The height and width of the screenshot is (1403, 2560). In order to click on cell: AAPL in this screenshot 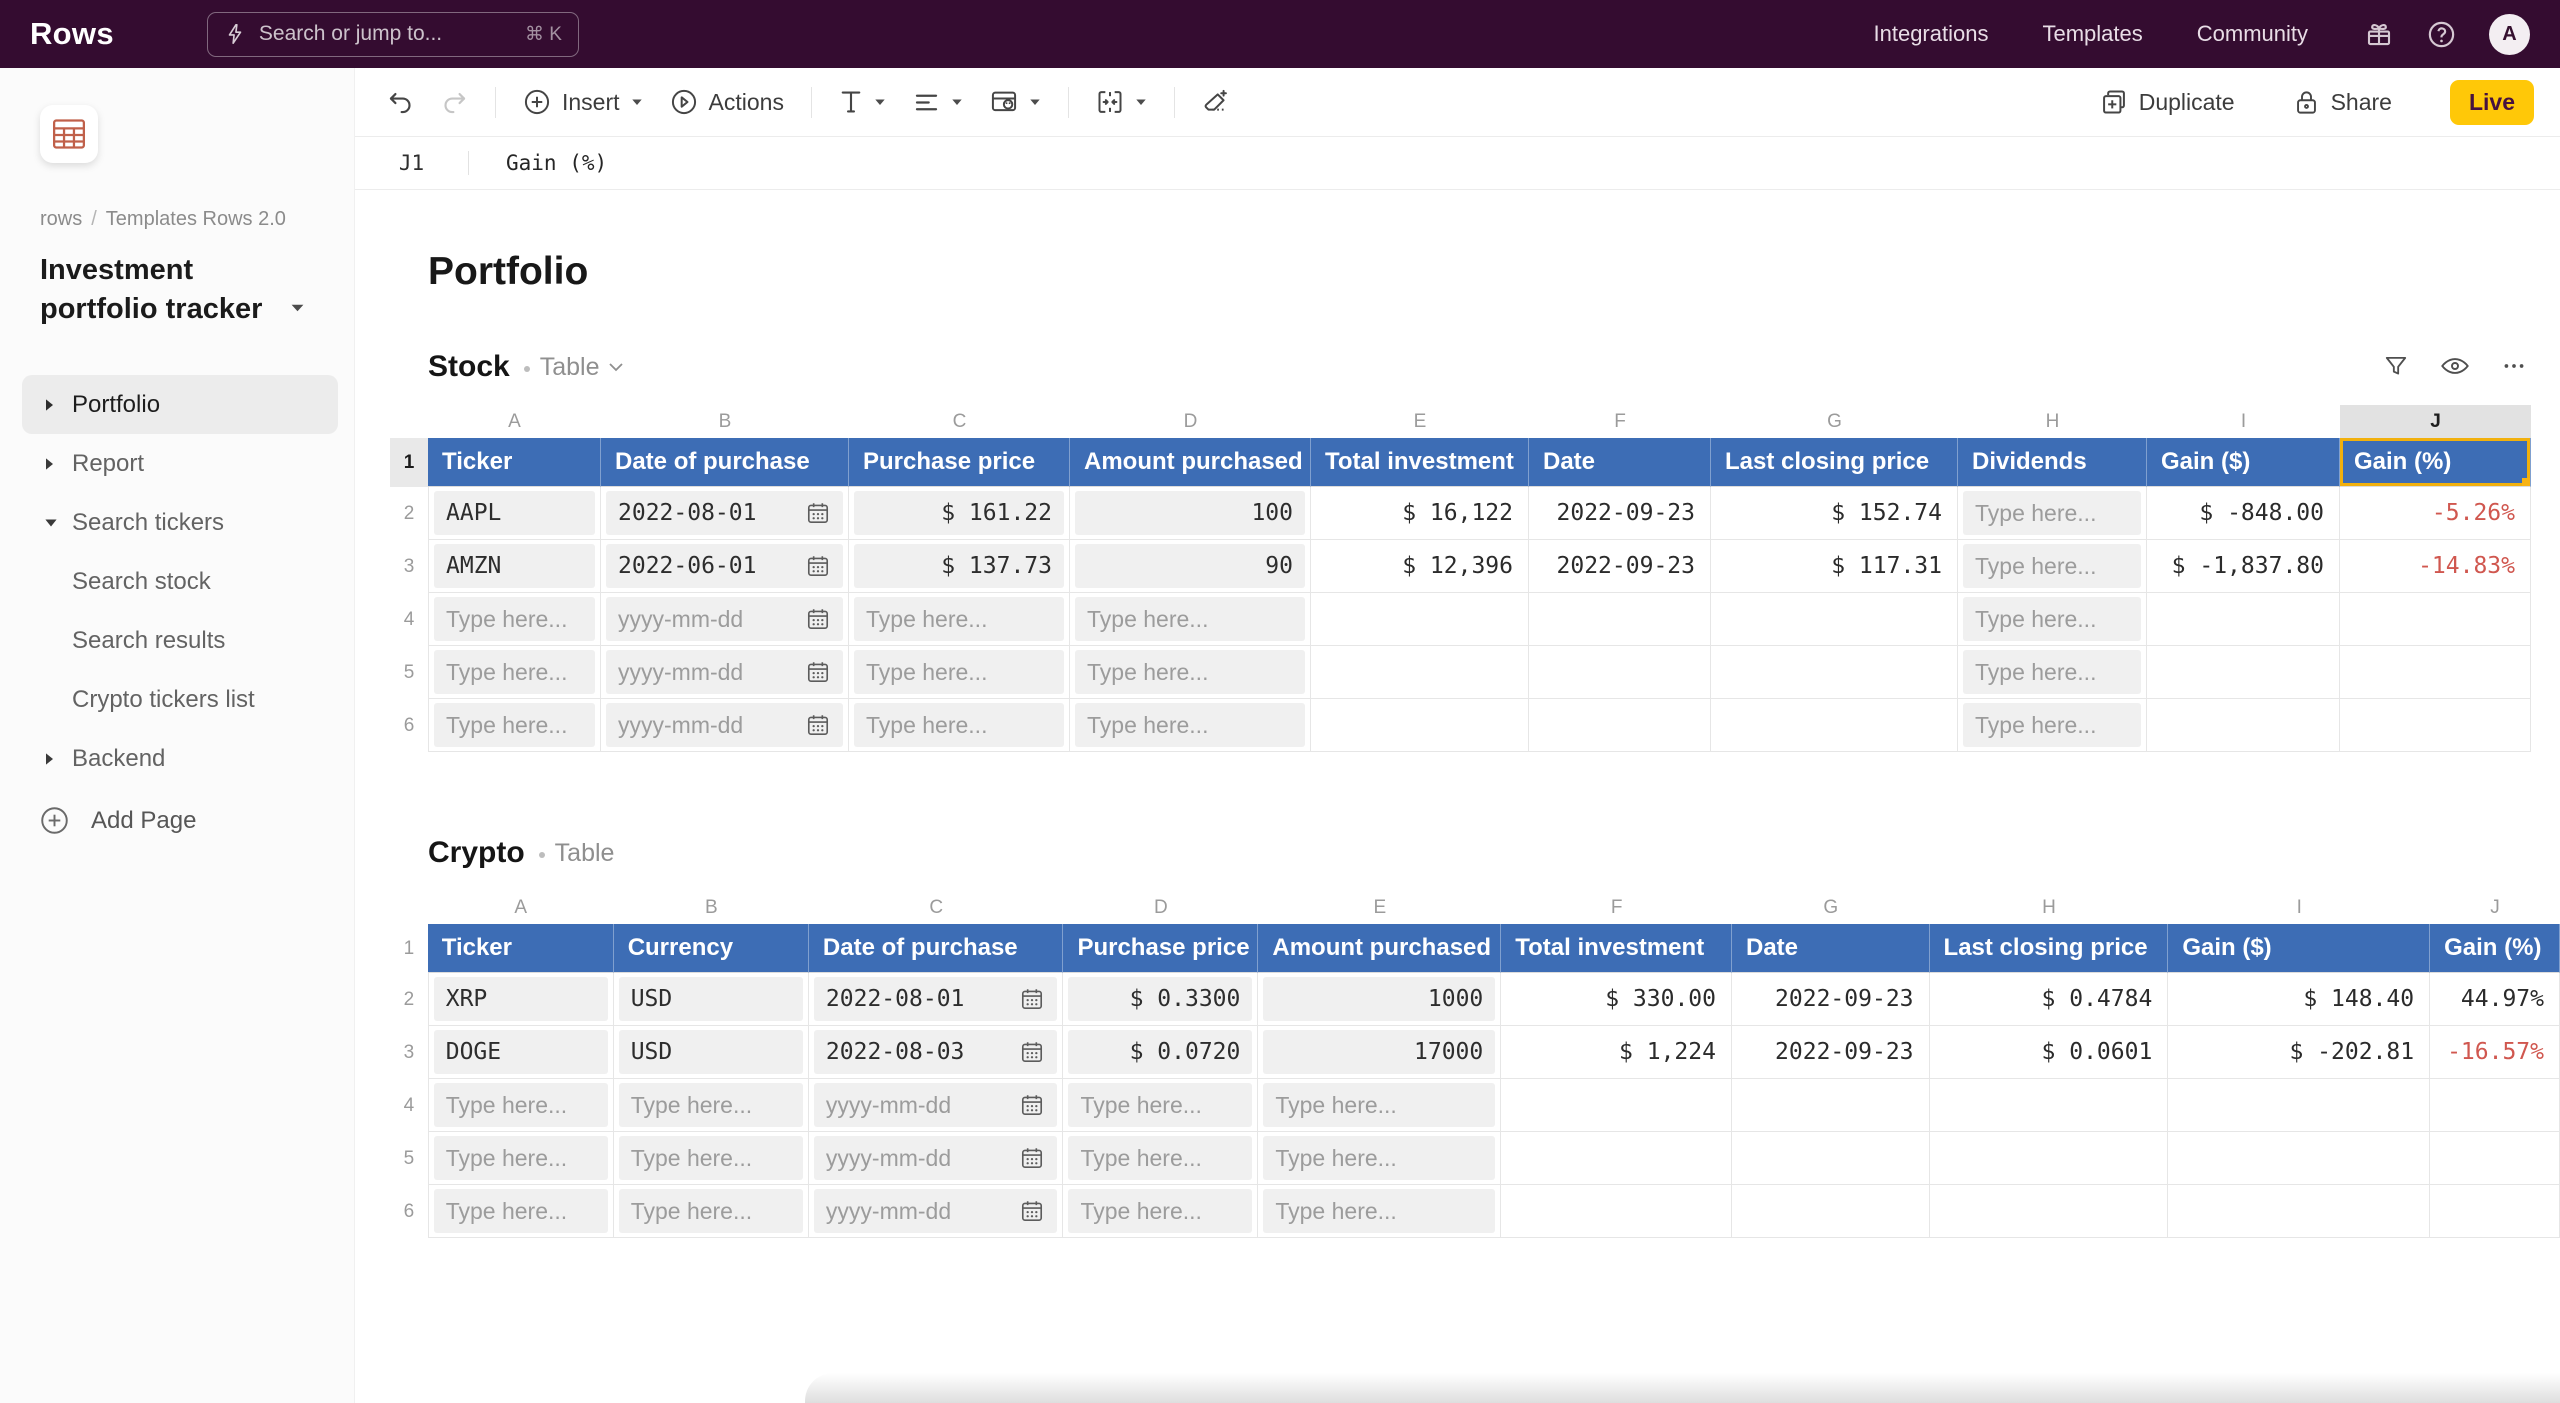, I will do `click(514, 513)`.